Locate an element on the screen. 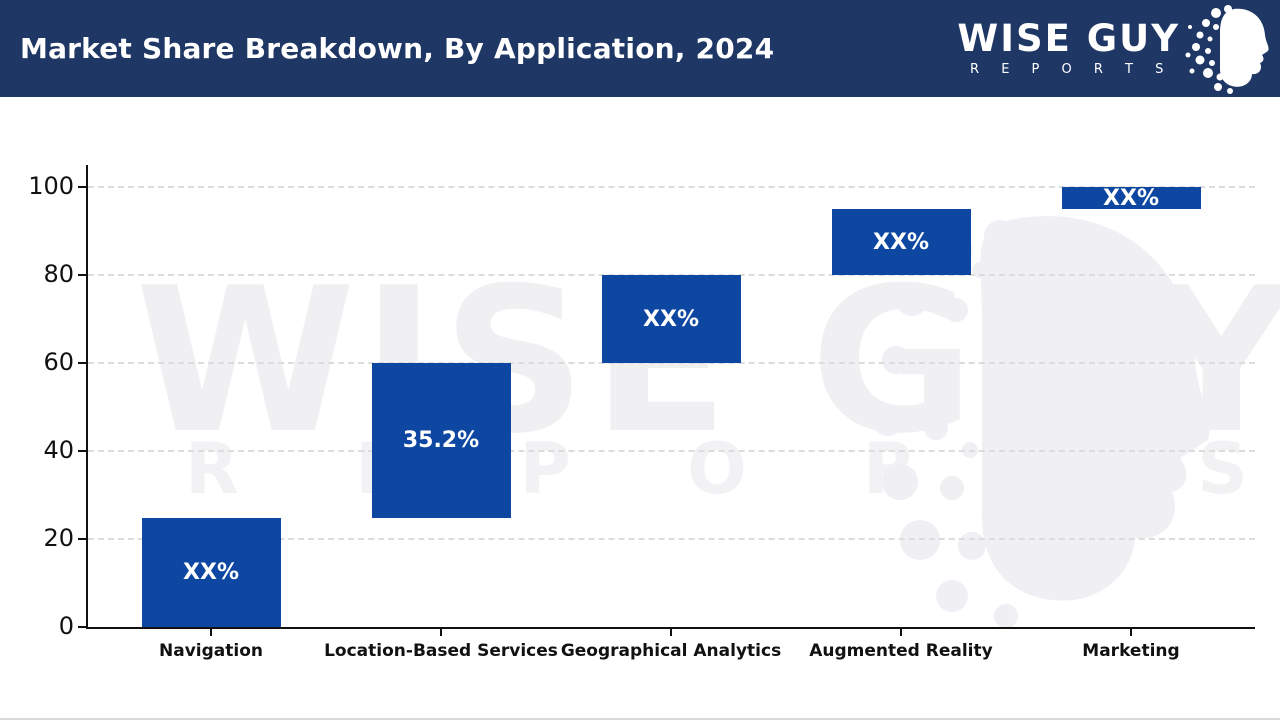 Image resolution: width=1280 pixels, height=720 pixels. x-axis-line is located at coordinates (670, 628).